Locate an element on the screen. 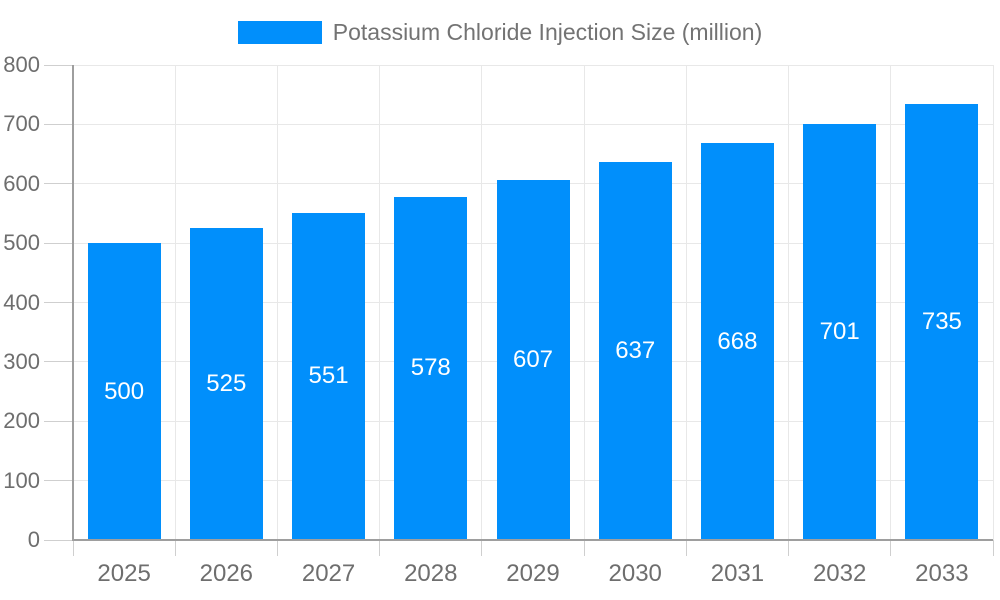 The image size is (1000, 600). bar-value-label: 525 is located at coordinates (226, 384).